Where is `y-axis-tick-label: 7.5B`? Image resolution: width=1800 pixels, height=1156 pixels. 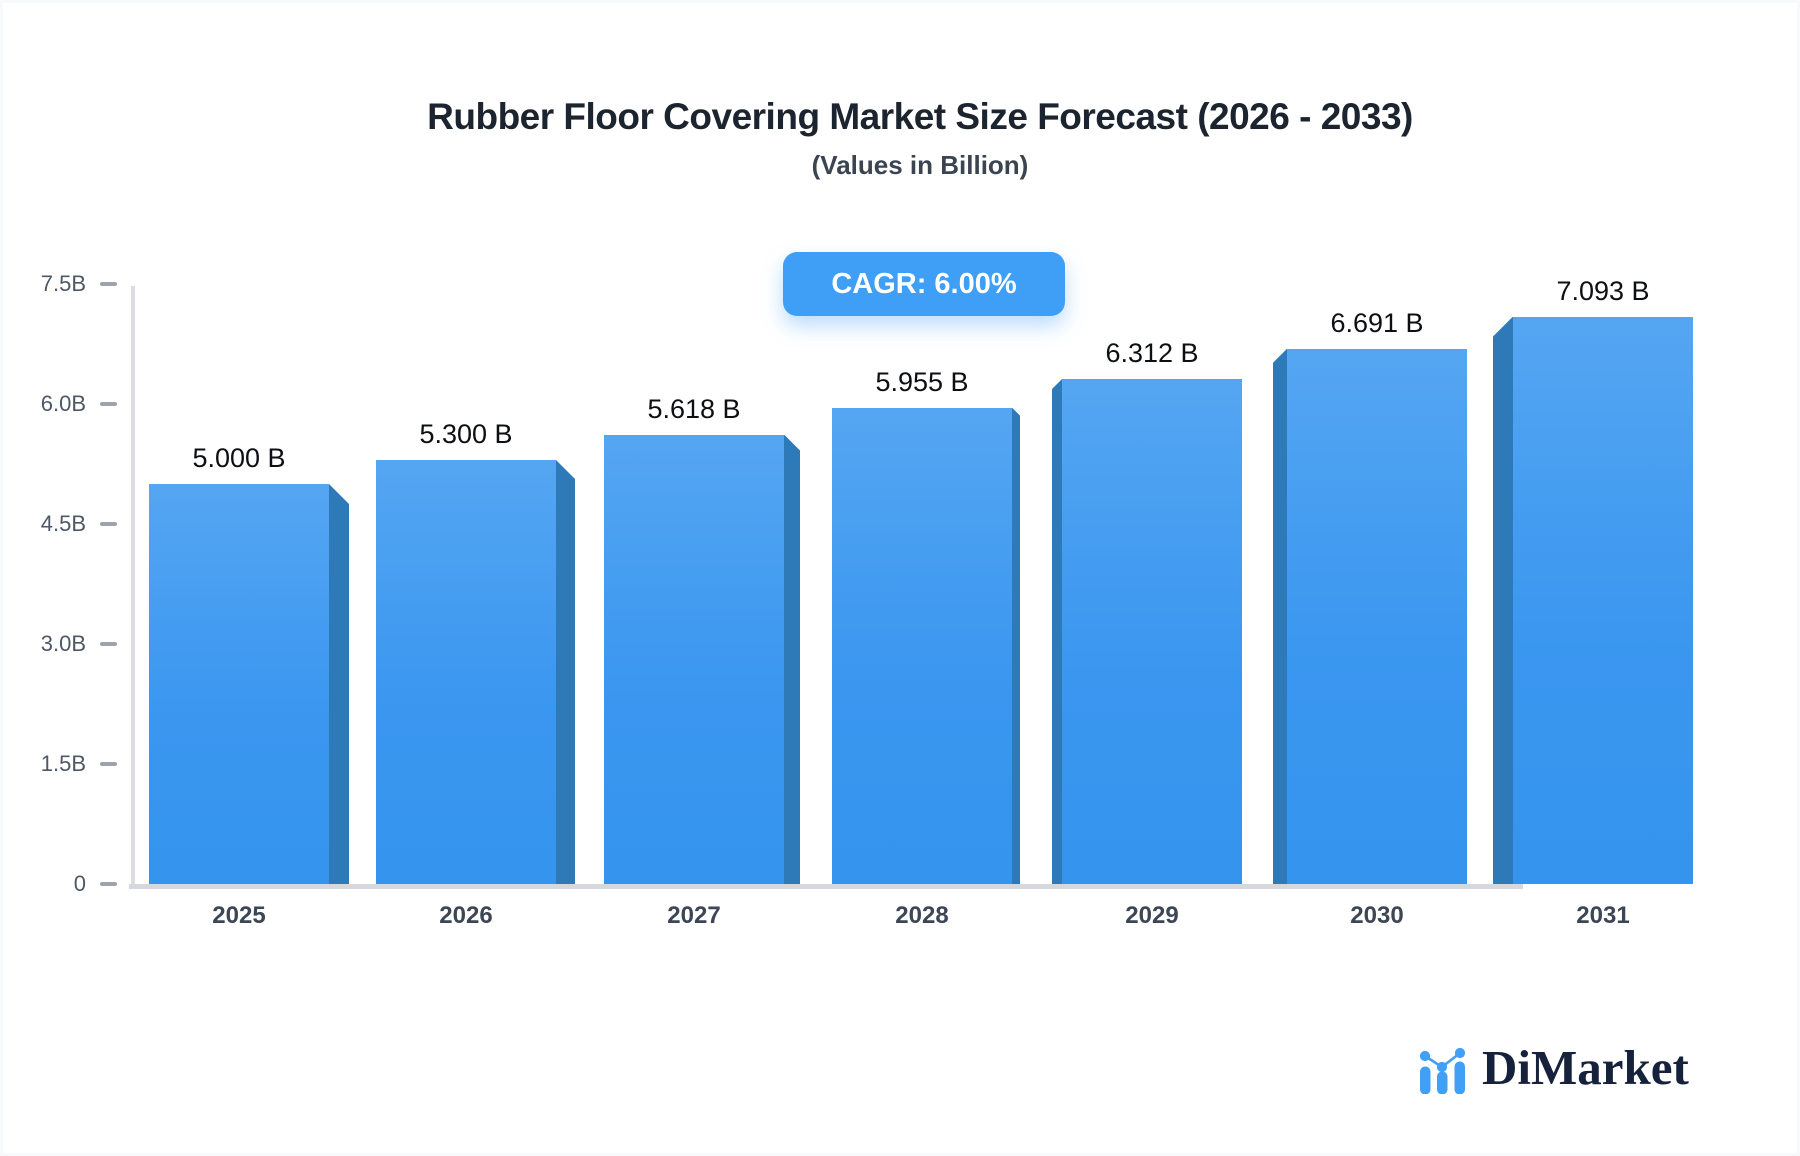 y-axis-tick-label: 7.5B is located at coordinates (63, 283).